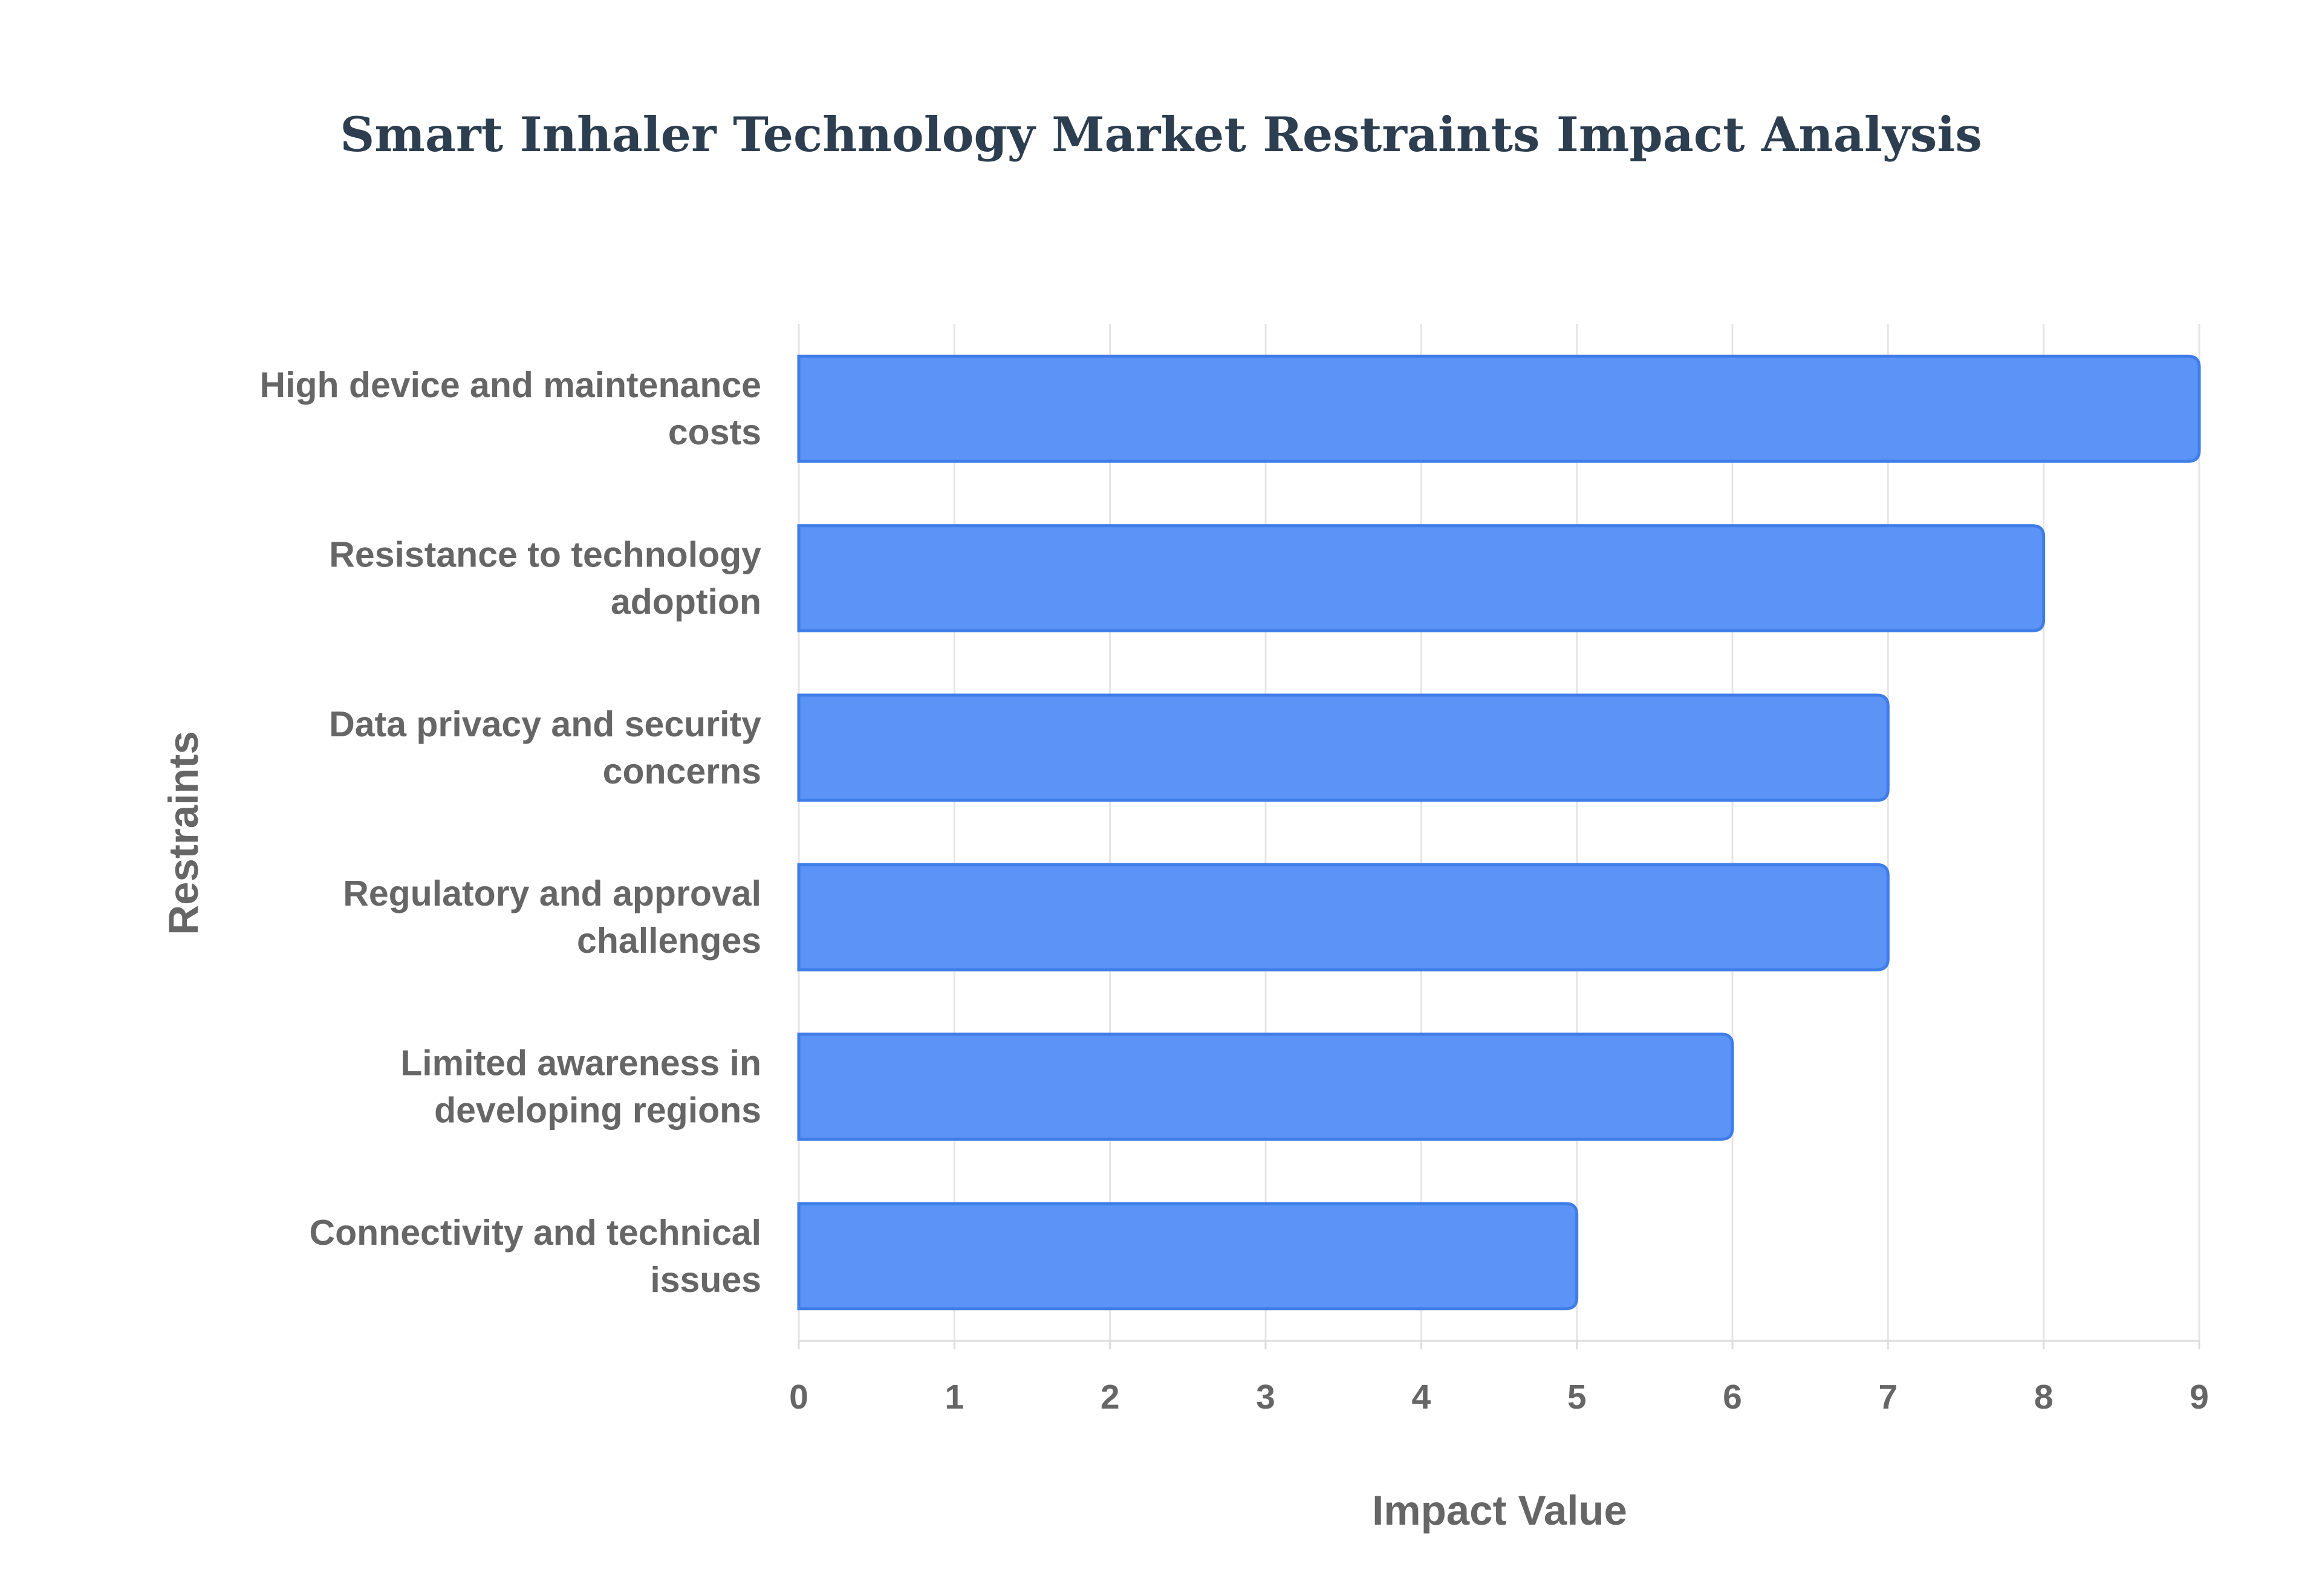  I want to click on category-label: Connectivity and technical issues, so click(536, 1256).